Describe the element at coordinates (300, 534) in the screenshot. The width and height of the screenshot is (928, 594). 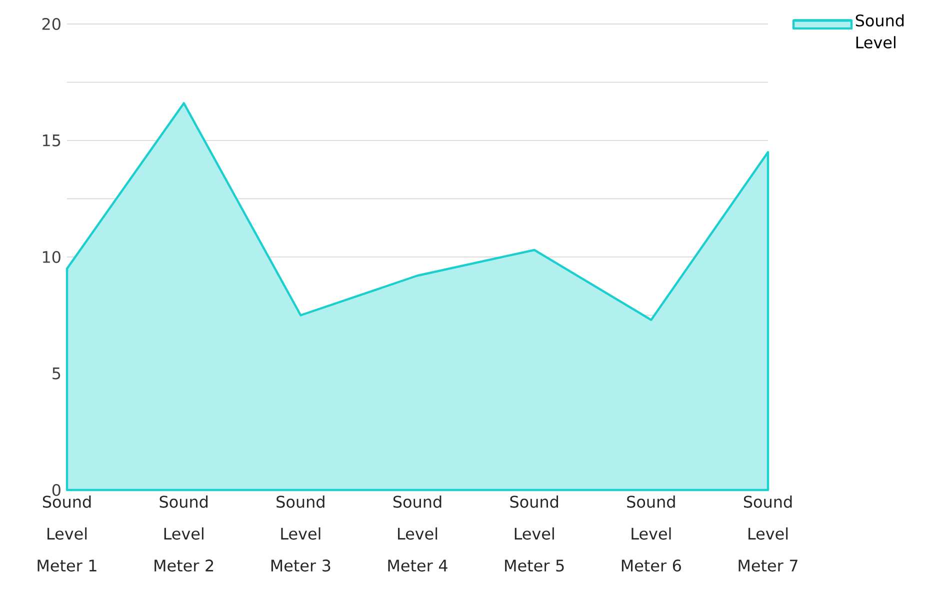
I see `category-label: Sound Level Meter 3` at that location.